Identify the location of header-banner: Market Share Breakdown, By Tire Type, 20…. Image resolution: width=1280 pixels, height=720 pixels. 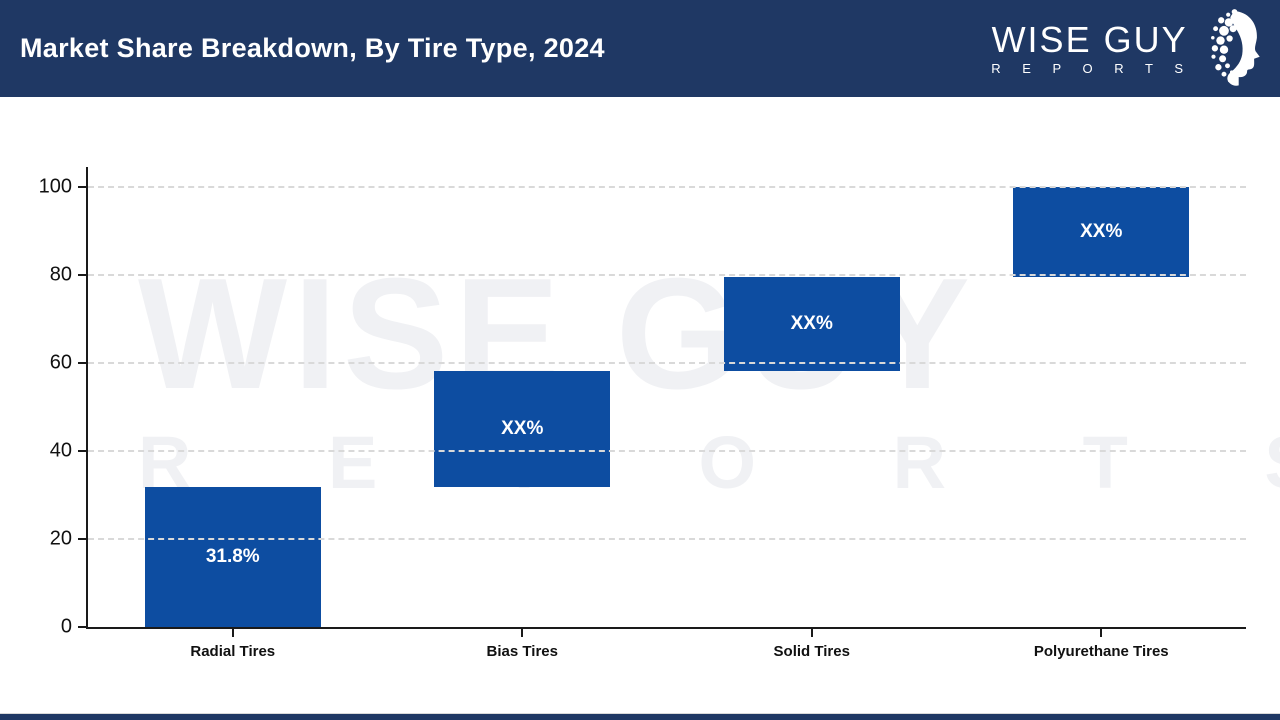
(640, 48).